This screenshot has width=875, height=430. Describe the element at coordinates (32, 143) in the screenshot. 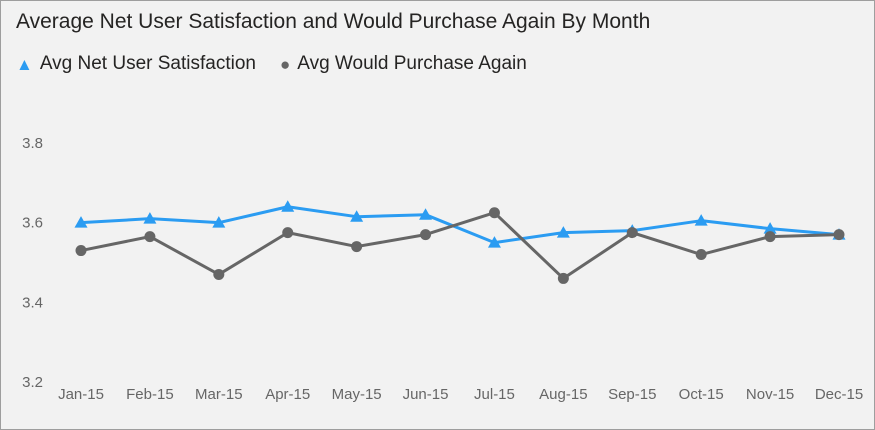

I see `y-axis-tick-label: 3.8` at that location.